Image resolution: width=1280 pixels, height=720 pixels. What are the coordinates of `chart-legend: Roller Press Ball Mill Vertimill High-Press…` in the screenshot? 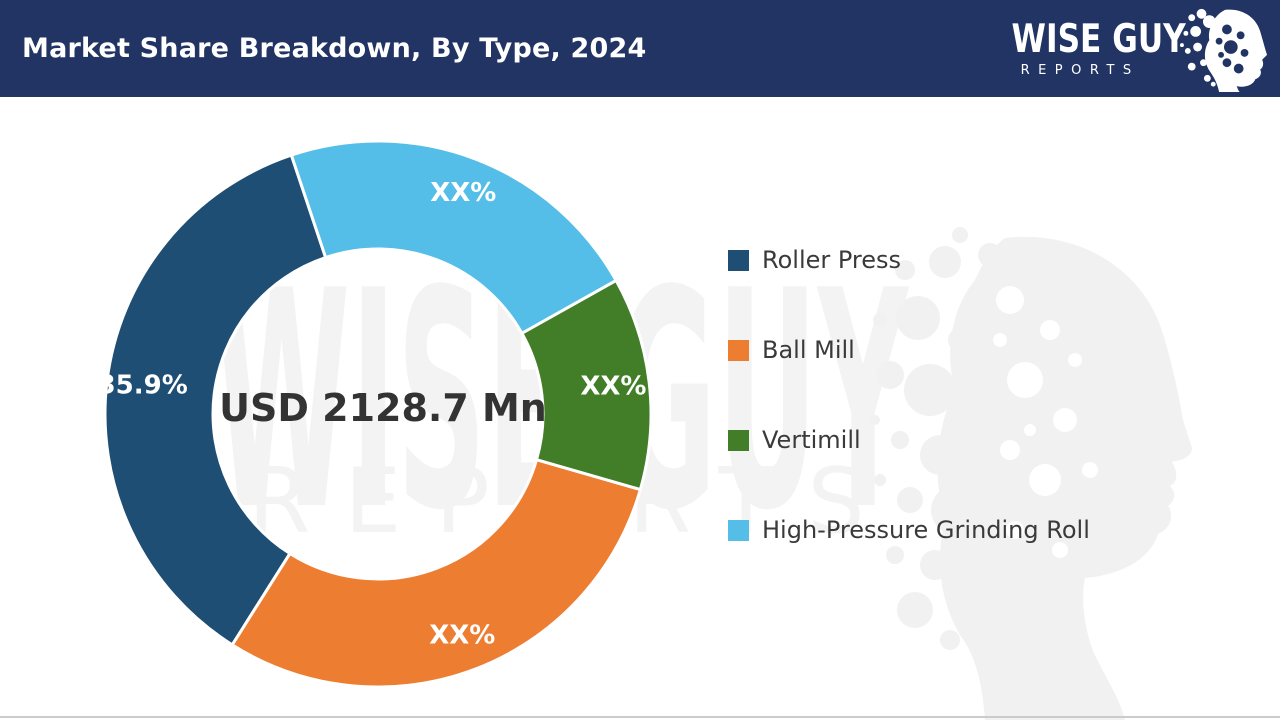 It's located at (909, 395).